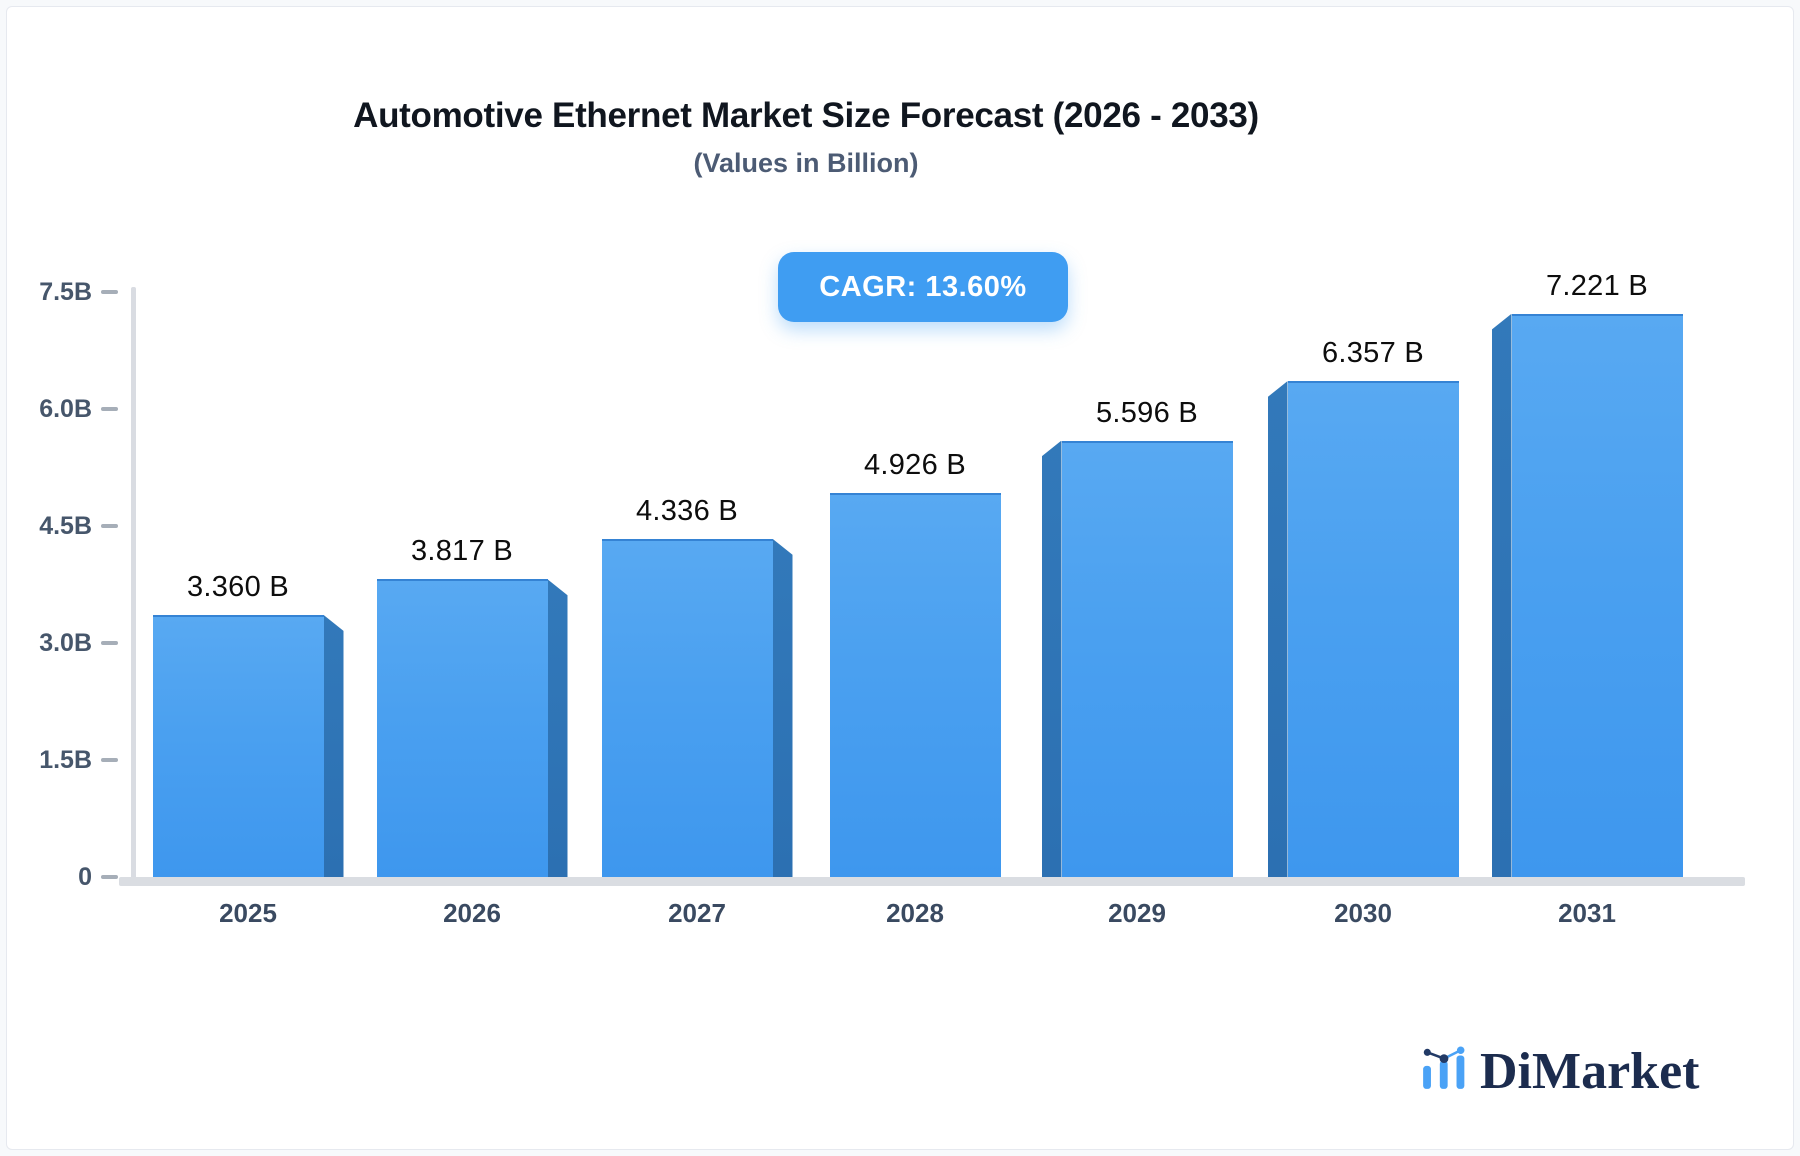 The image size is (1800, 1156). Describe the element at coordinates (65, 643) in the screenshot. I see `y-axis-label: 3.0B` at that location.